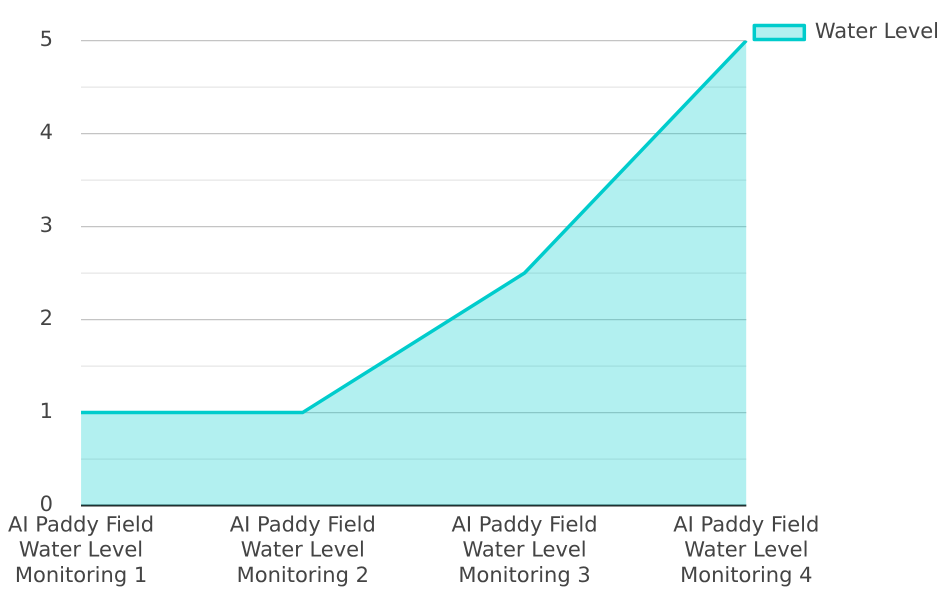  I want to click on y-tick-label: 2, so click(47, 318).